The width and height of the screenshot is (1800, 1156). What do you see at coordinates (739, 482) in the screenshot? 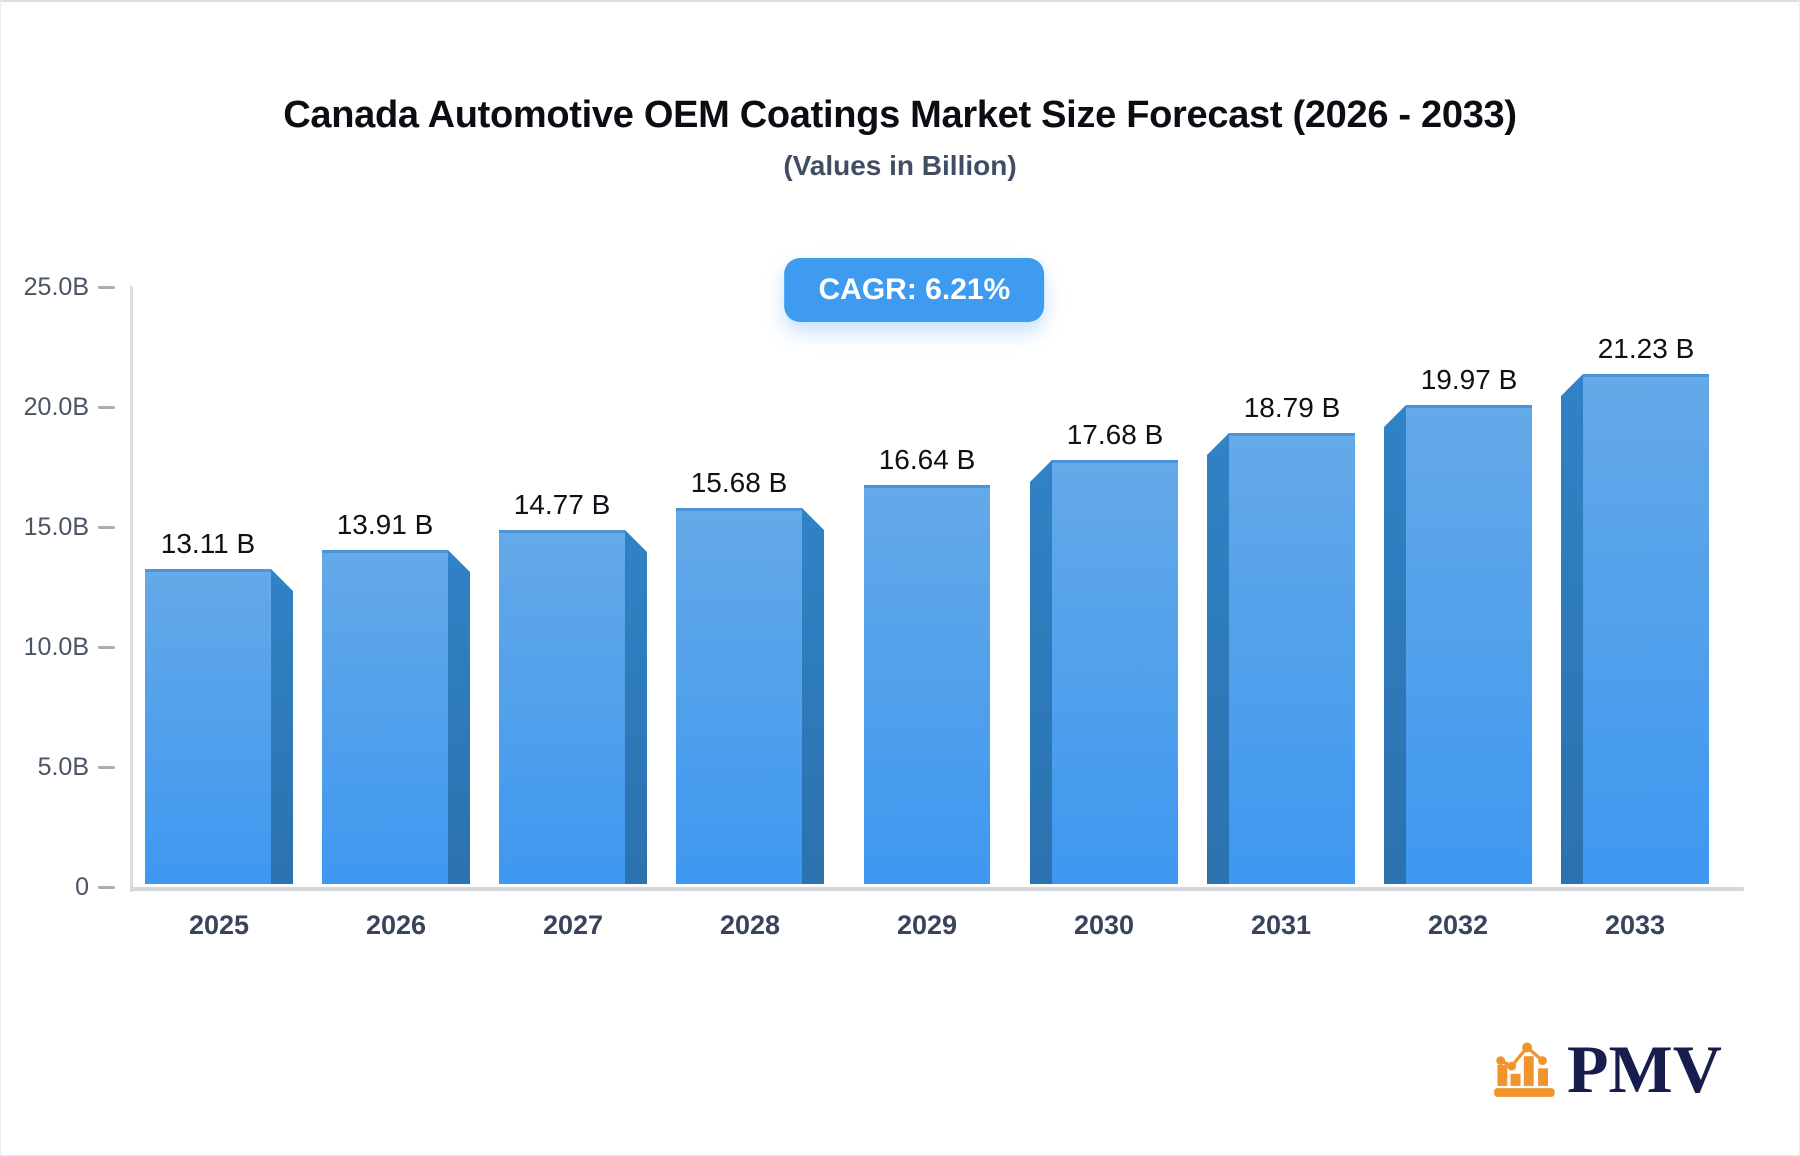
I see `bar-value-label: 15.68 B` at bounding box center [739, 482].